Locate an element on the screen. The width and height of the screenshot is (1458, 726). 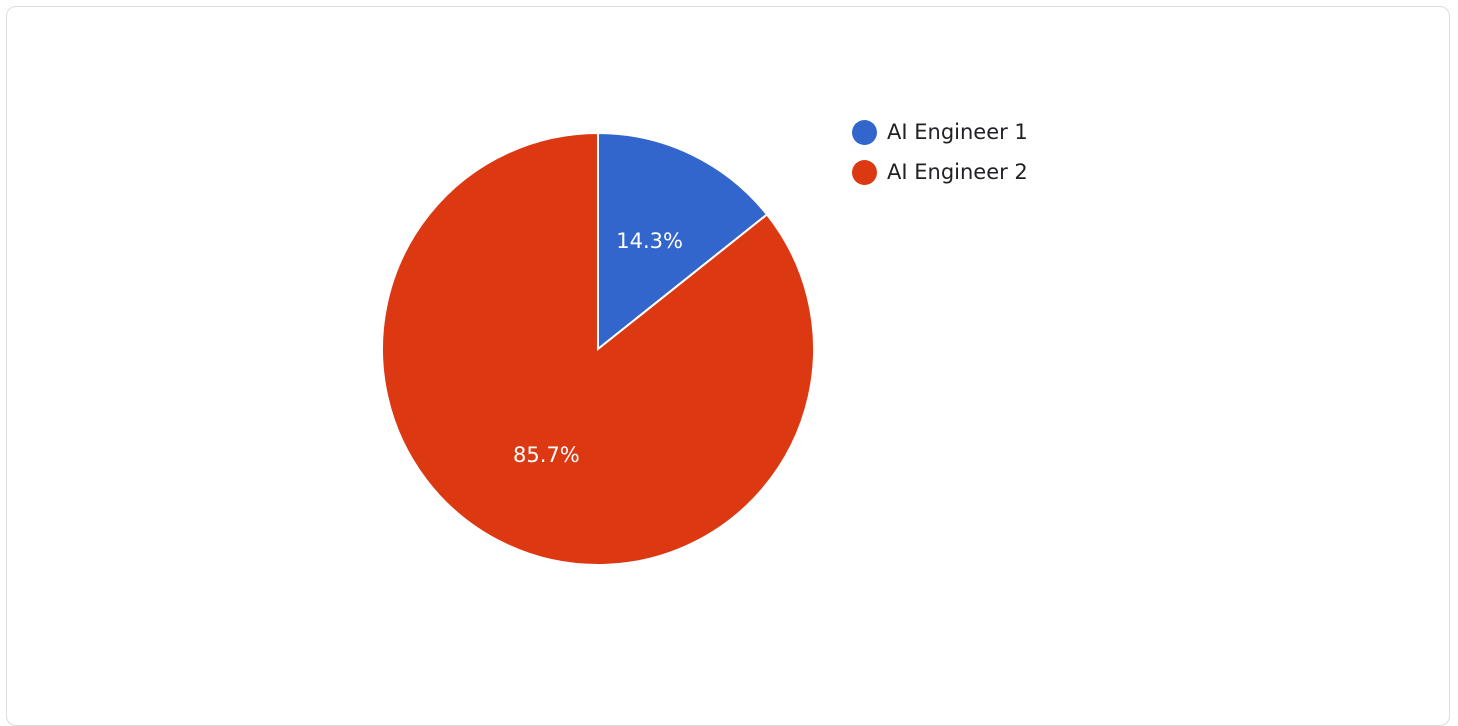
chart-legend: AI Engineer 1 AI Engineer 2 is located at coordinates (940, 152).